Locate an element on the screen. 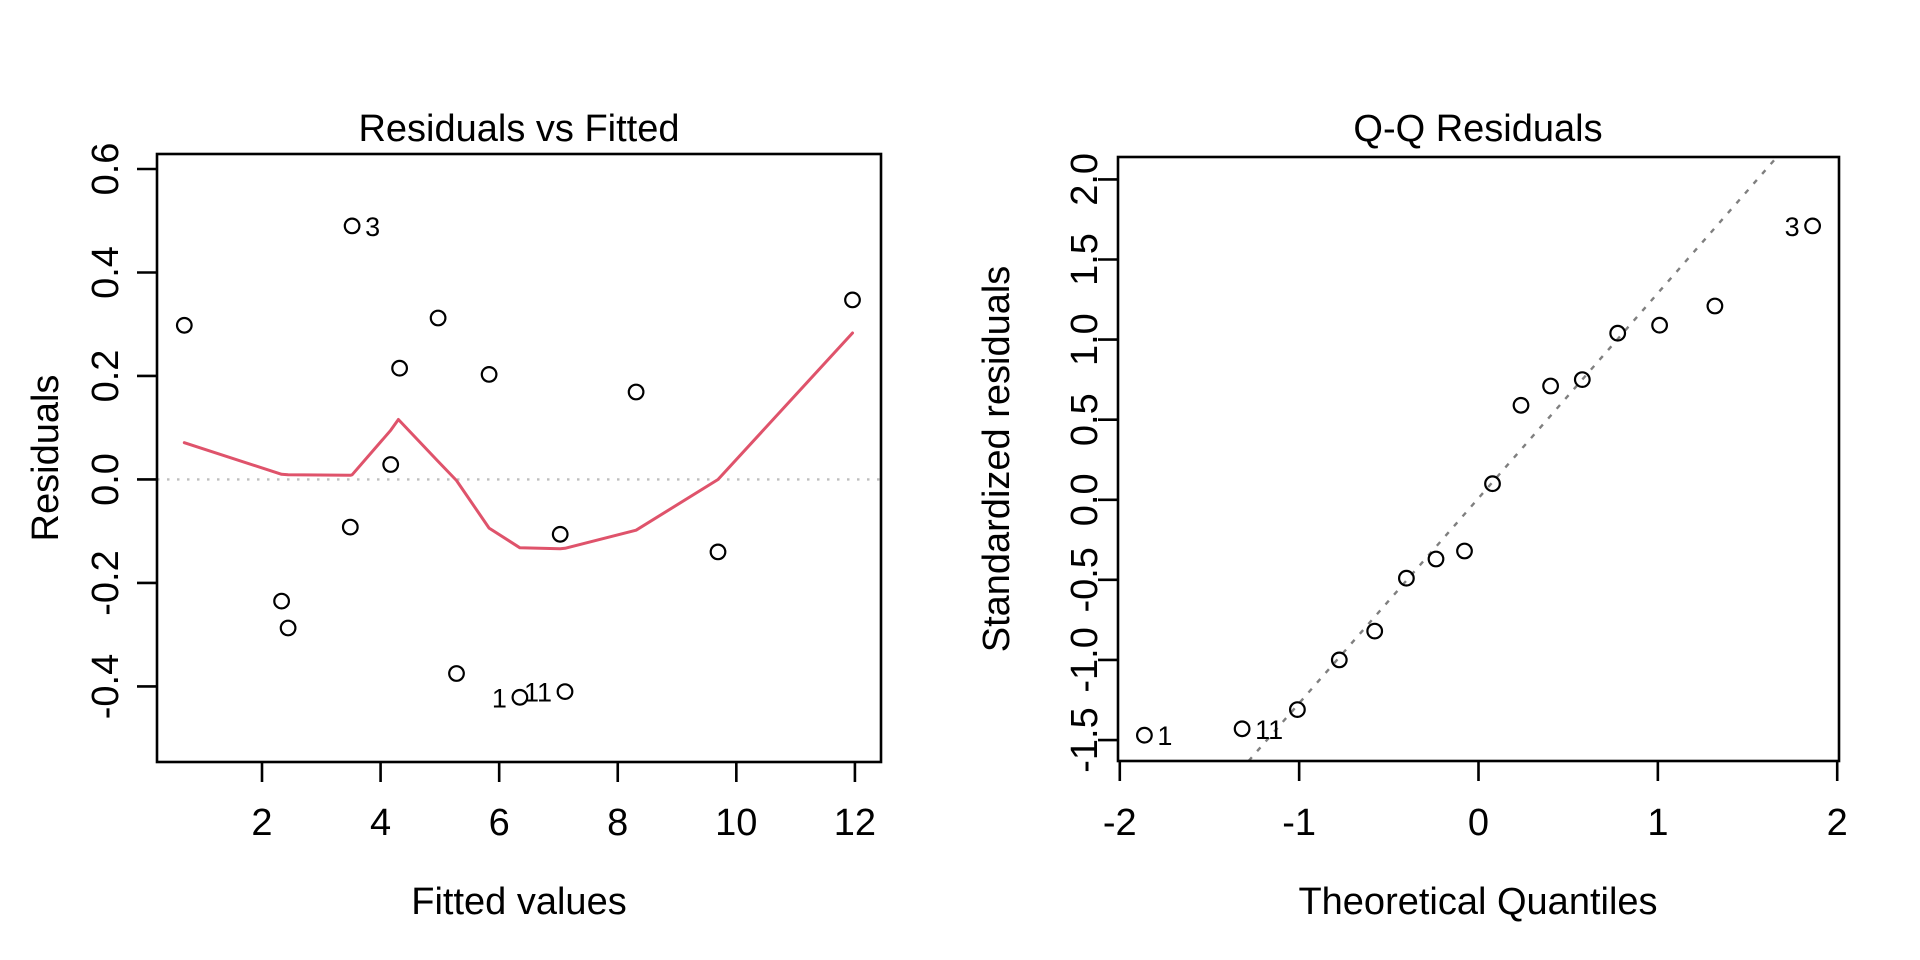  x-axis-tick-label: 12 is located at coordinates (855, 823).